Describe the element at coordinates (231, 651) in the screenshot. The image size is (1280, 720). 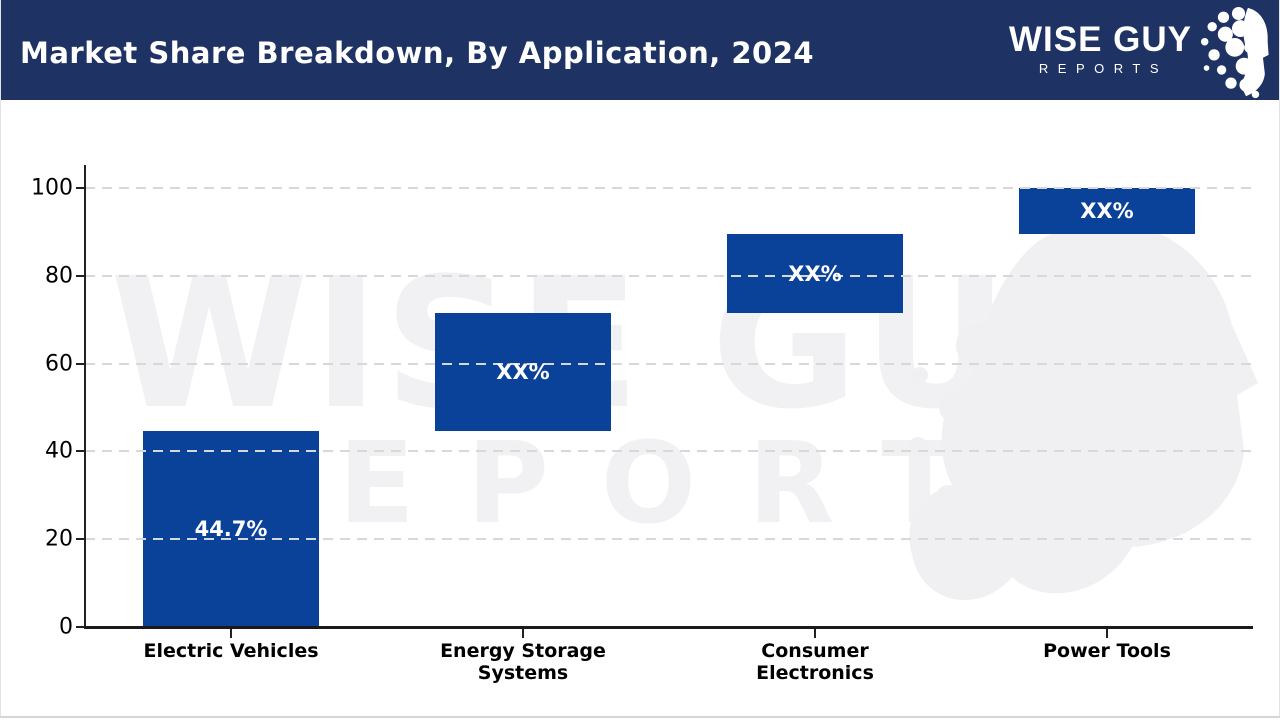
I see `x-tick-label: Electric Vehicles` at that location.